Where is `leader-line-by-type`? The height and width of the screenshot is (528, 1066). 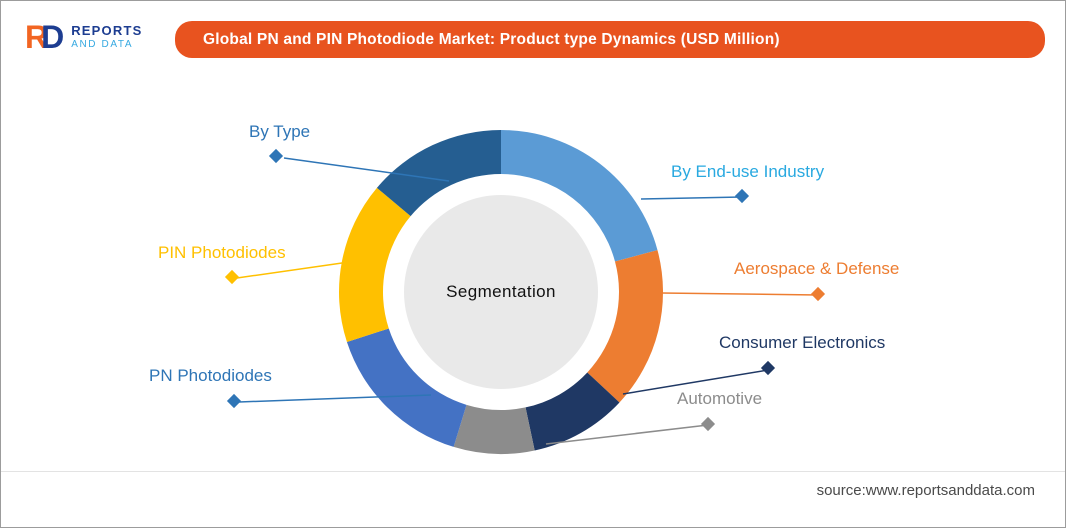
leader-line-by-type is located at coordinates (366, 169).